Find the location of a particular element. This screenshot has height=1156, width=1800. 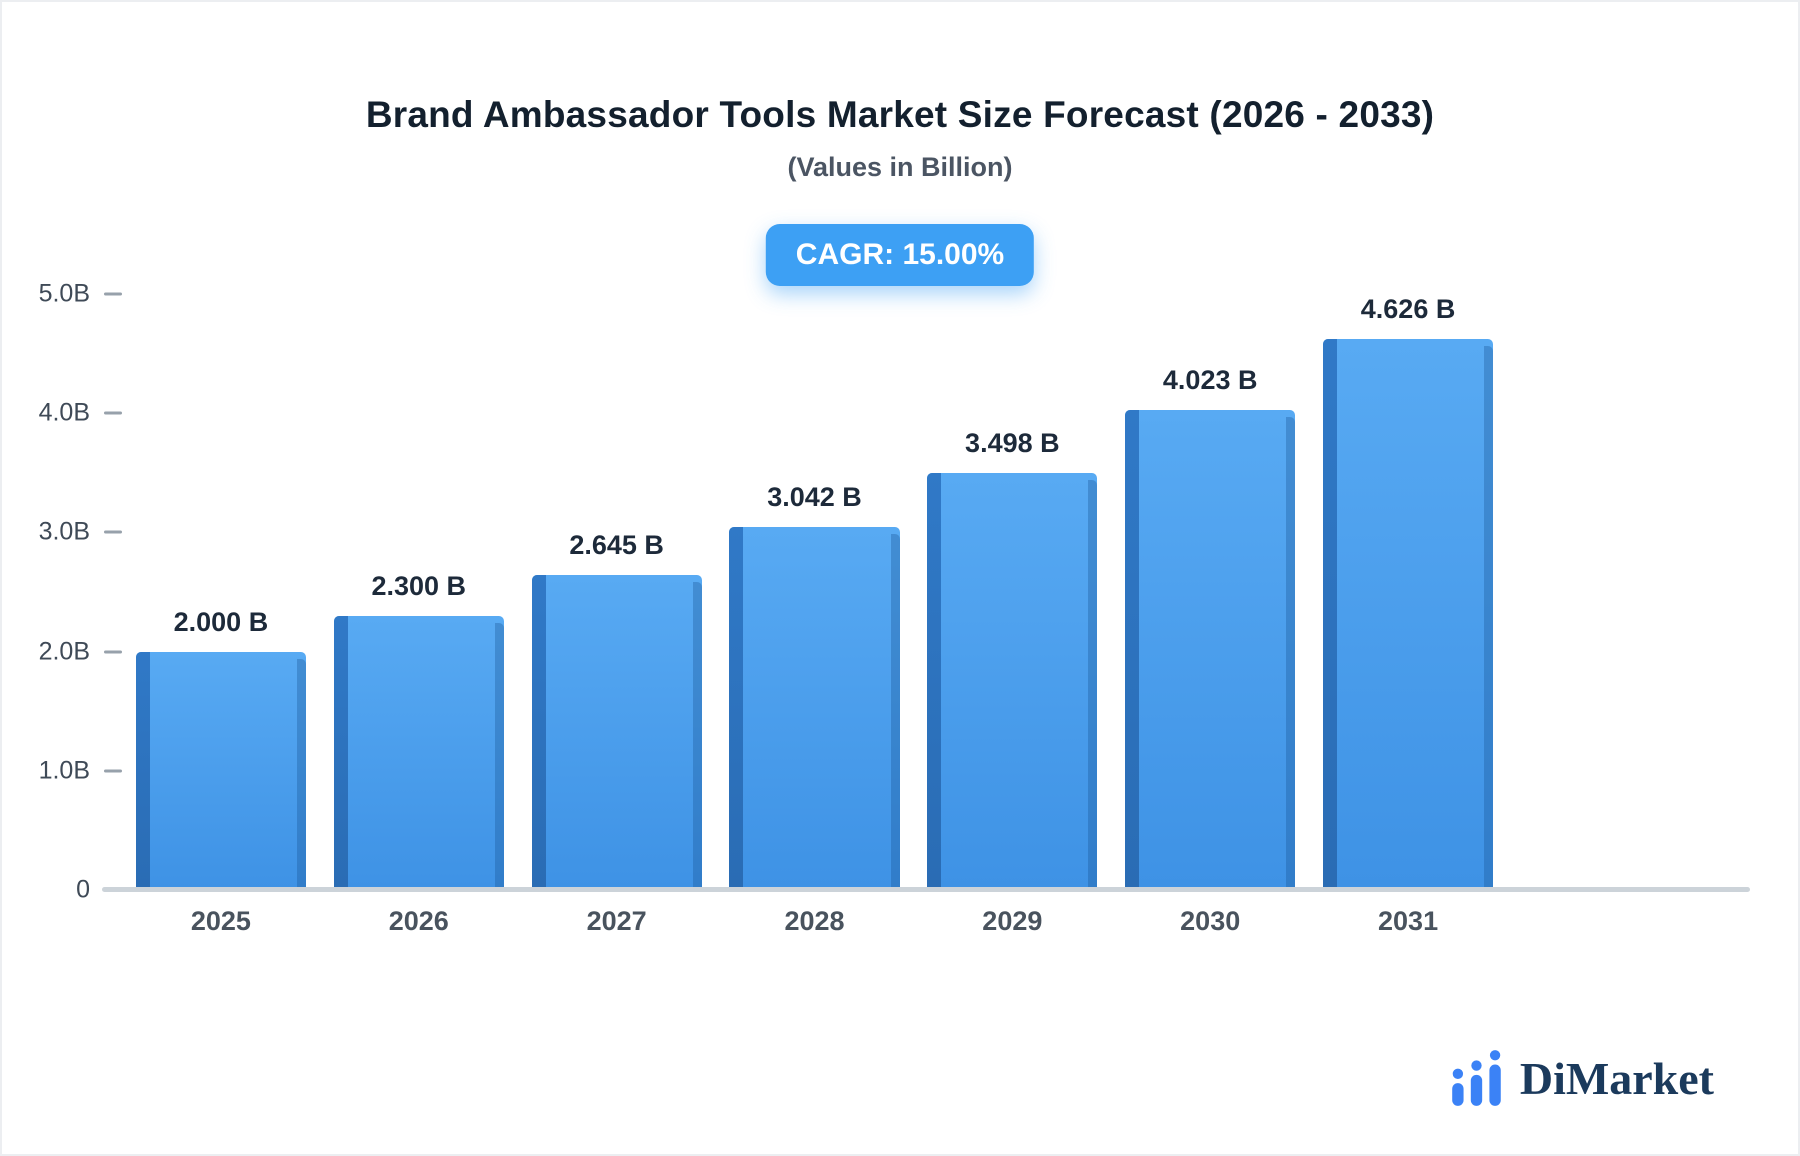

bar-2026 is located at coordinates (418, 753).